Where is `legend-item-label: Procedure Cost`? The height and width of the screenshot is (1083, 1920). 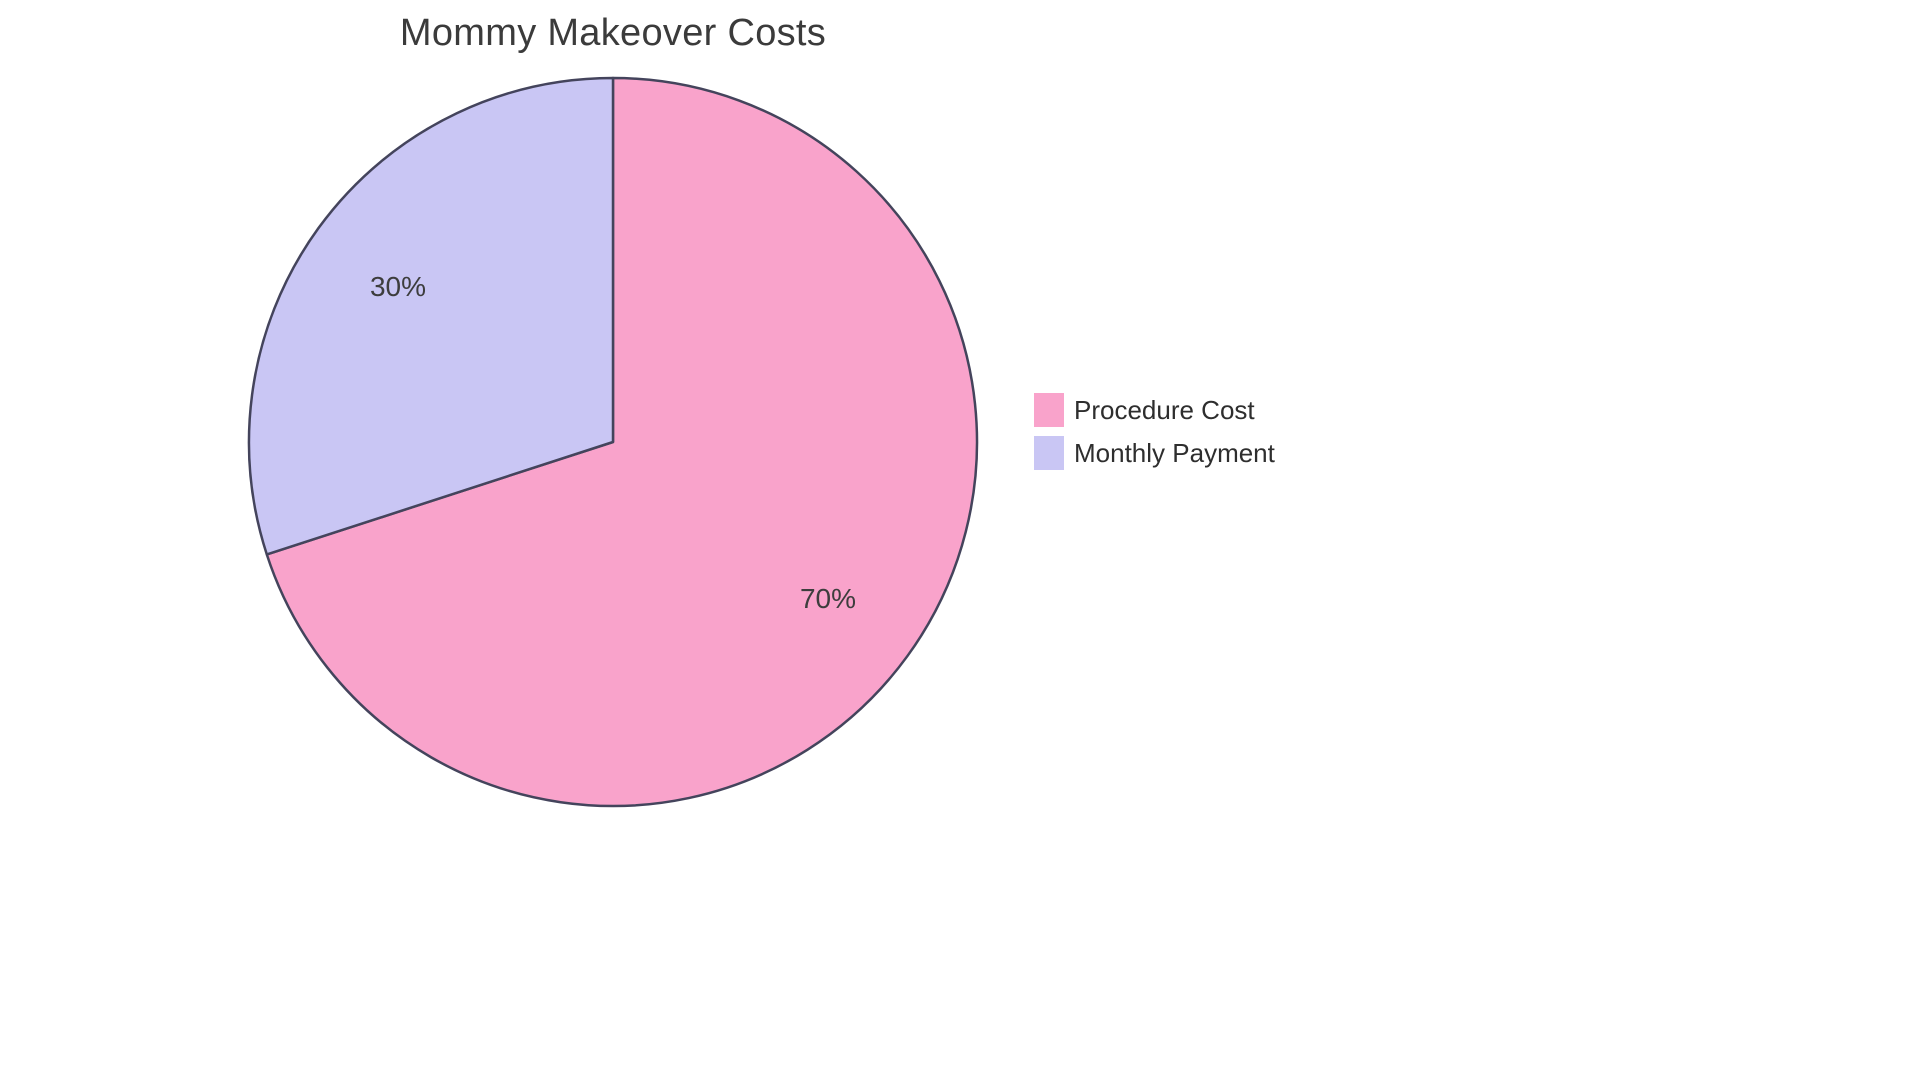
legend-item-label: Procedure Cost is located at coordinates (1164, 409).